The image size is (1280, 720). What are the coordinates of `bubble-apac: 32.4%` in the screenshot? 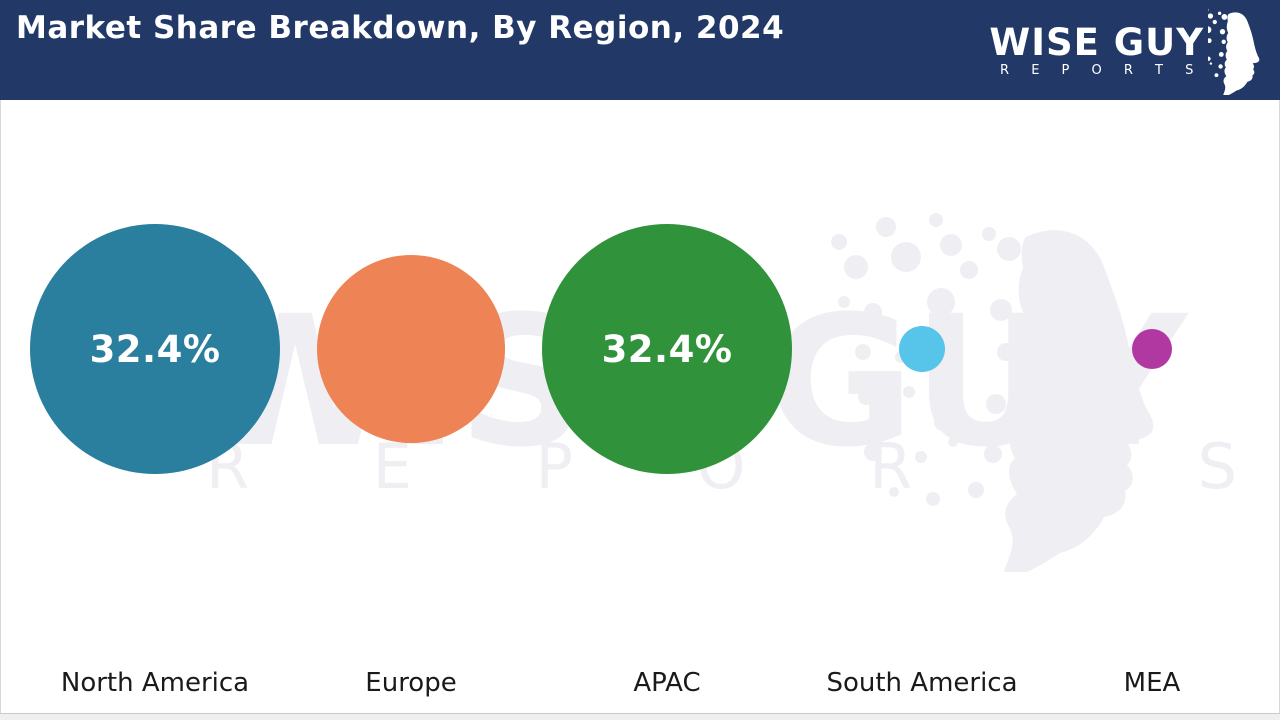 It's located at (667, 349).